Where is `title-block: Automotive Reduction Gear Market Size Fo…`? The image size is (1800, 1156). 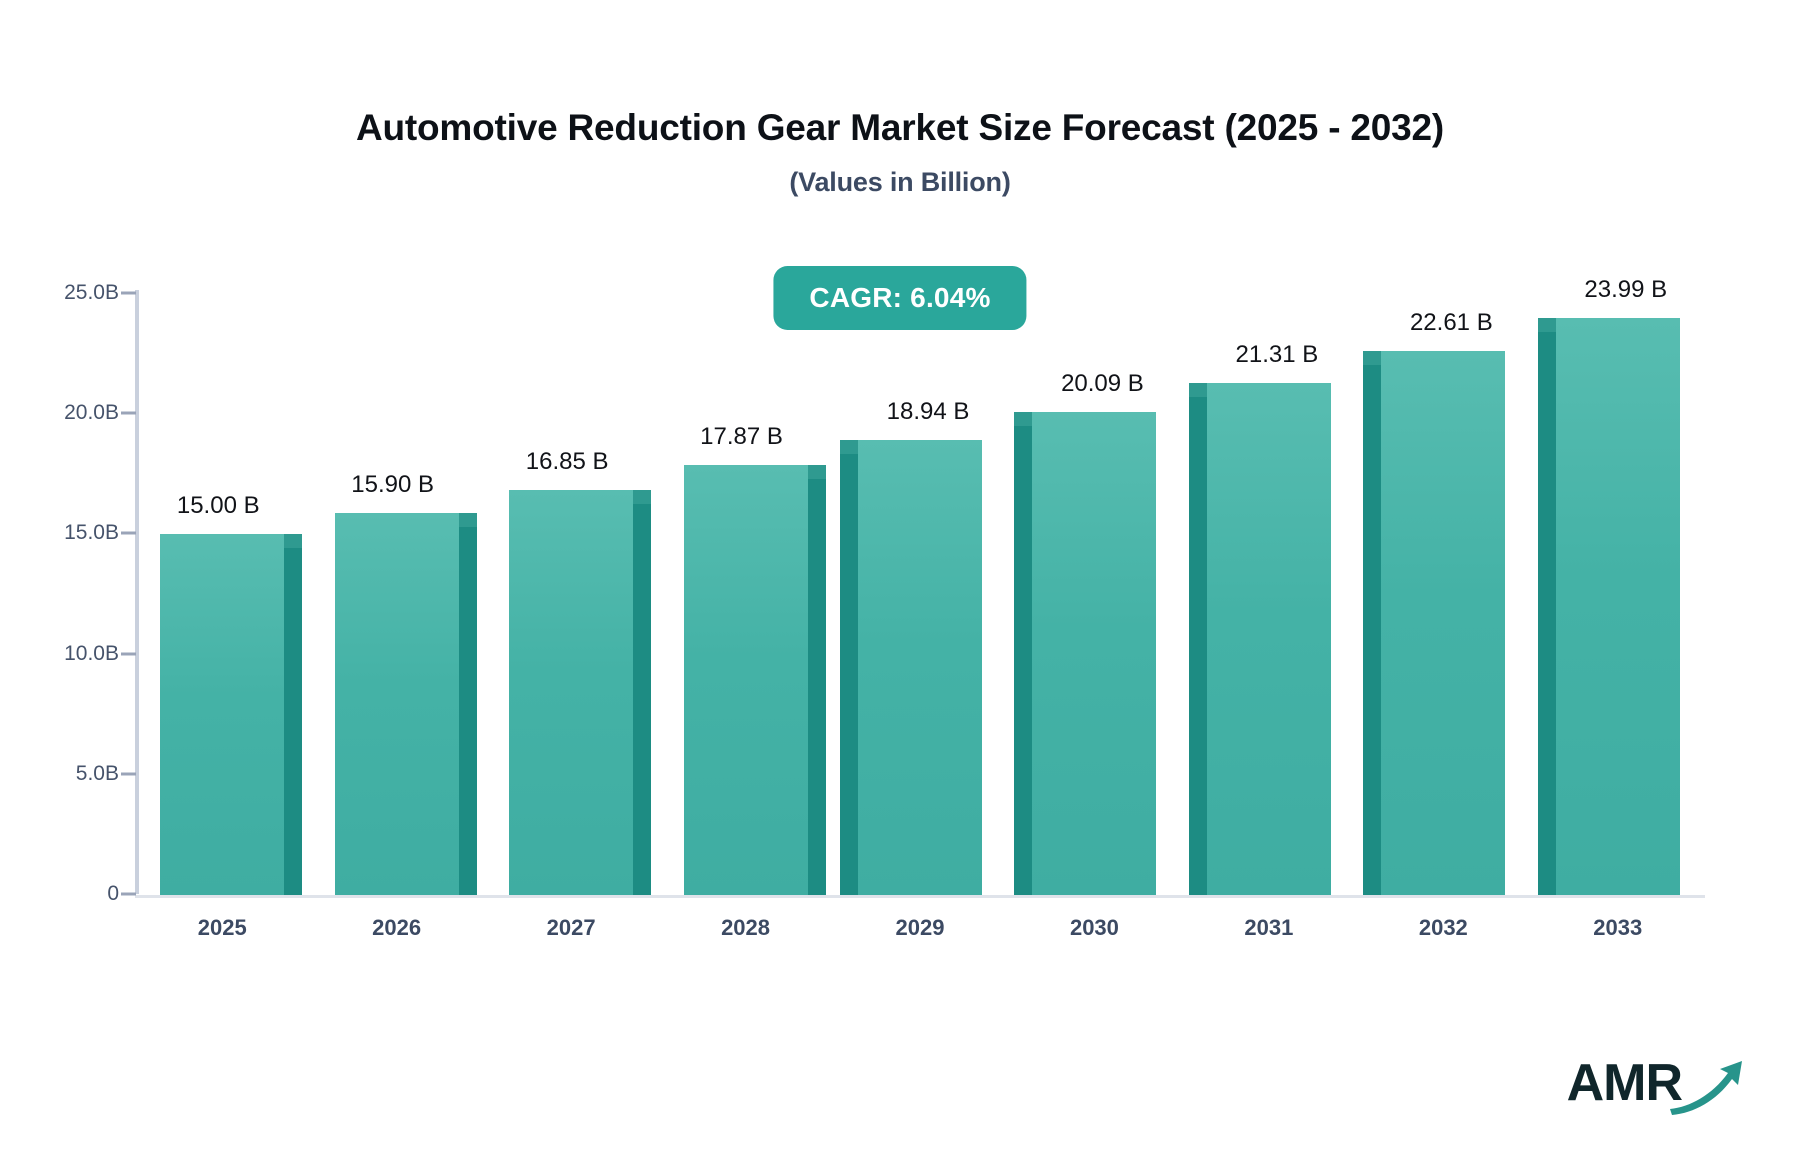 title-block: Automotive Reduction Gear Market Size Fo… is located at coordinates (900, 152).